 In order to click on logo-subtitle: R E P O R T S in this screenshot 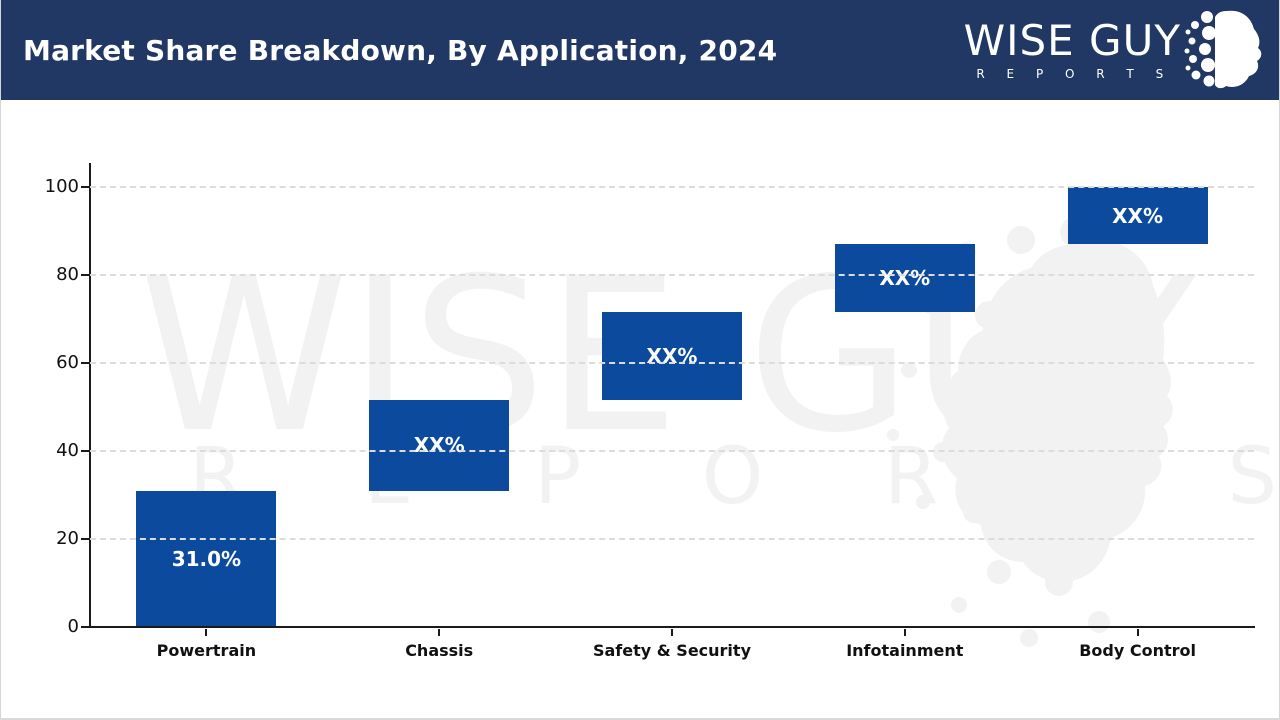, I will do `click(1074, 74)`.